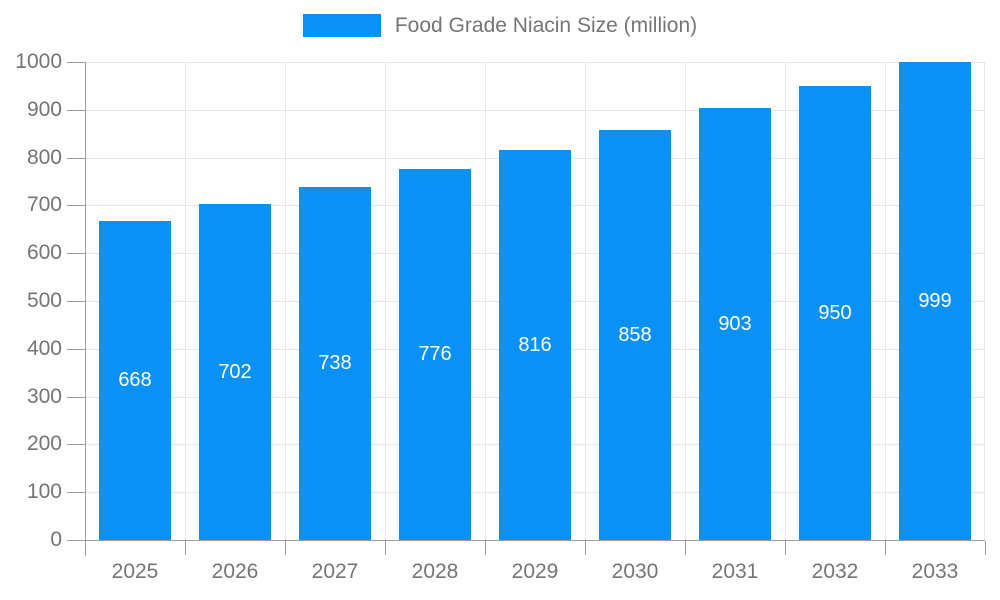  What do you see at coordinates (435, 571) in the screenshot?
I see `x-axis-tick-label: 2028` at bounding box center [435, 571].